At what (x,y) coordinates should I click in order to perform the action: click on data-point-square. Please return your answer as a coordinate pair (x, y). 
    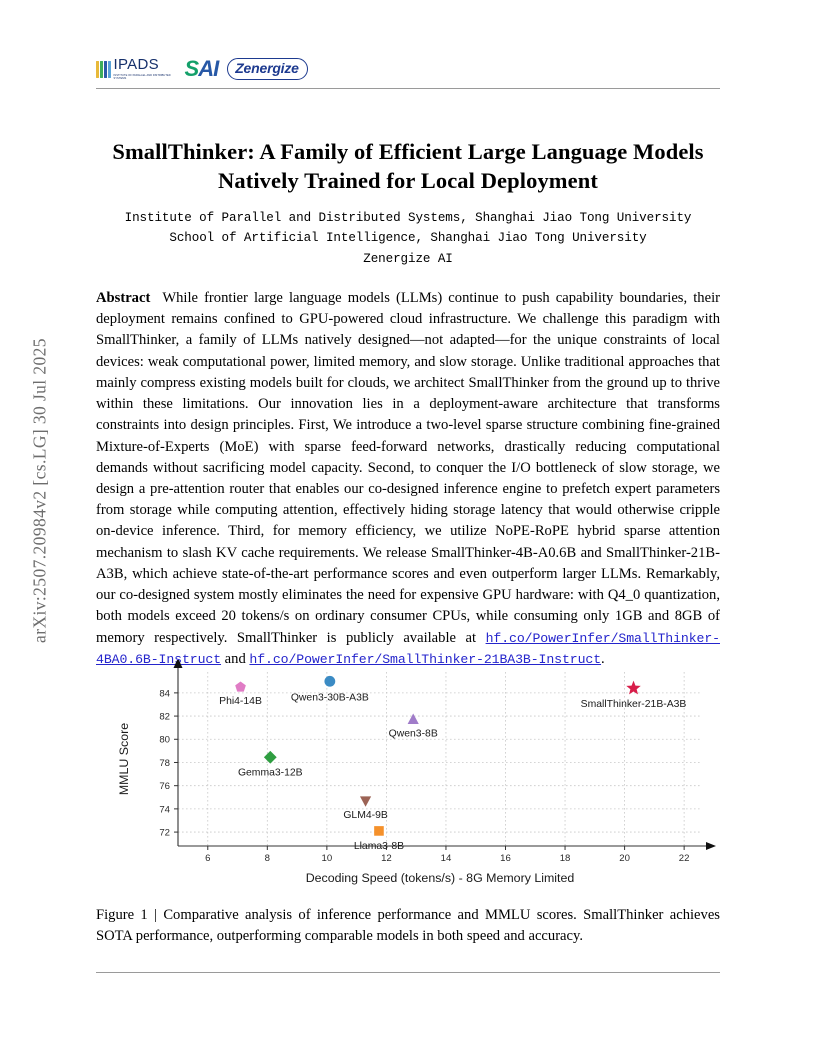
    Looking at the image, I should click on (379, 831).